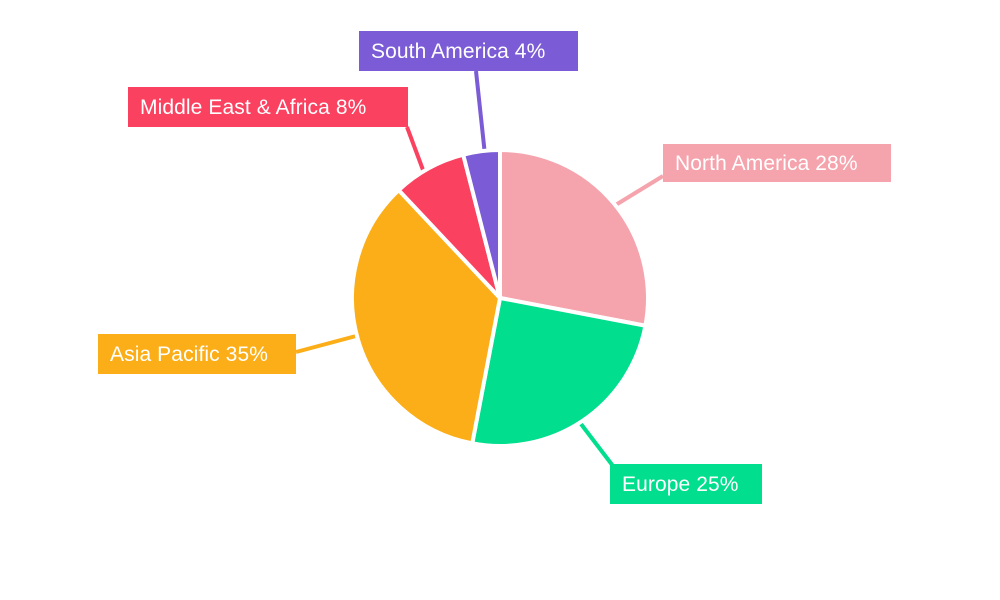 This screenshot has width=1000, height=600. What do you see at coordinates (253, 107) in the screenshot?
I see `pie-label-text: Middle East & Africa 8%` at bounding box center [253, 107].